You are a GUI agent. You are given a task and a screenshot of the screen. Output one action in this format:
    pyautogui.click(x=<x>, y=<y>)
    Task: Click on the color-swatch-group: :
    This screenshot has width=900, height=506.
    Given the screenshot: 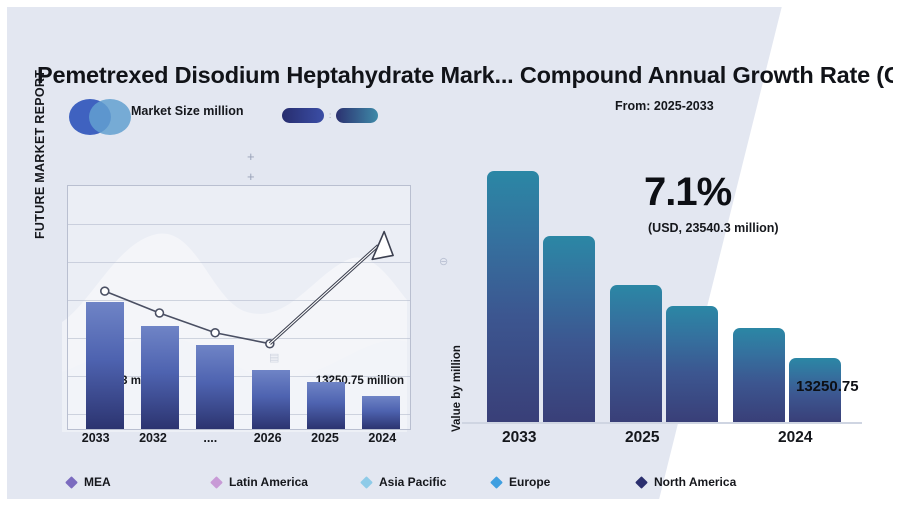 What is the action you would take?
    pyautogui.click(x=330, y=115)
    